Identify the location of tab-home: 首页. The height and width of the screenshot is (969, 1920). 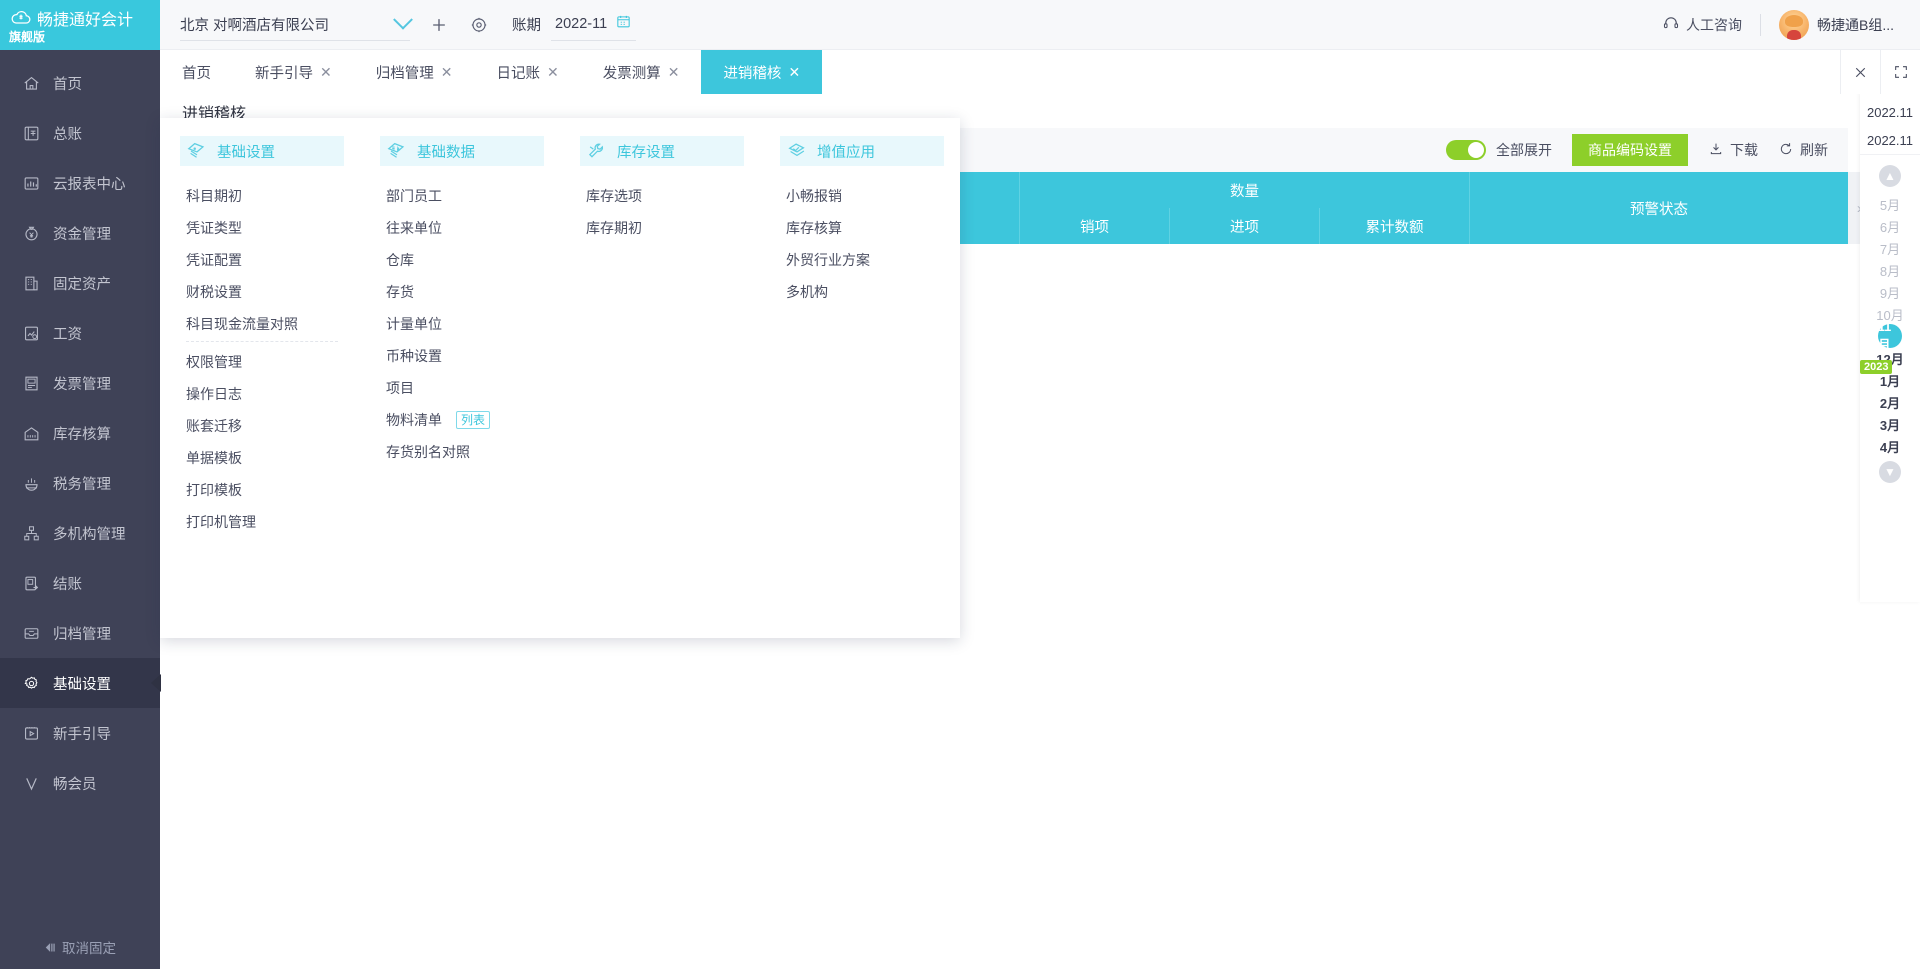
(196, 72).